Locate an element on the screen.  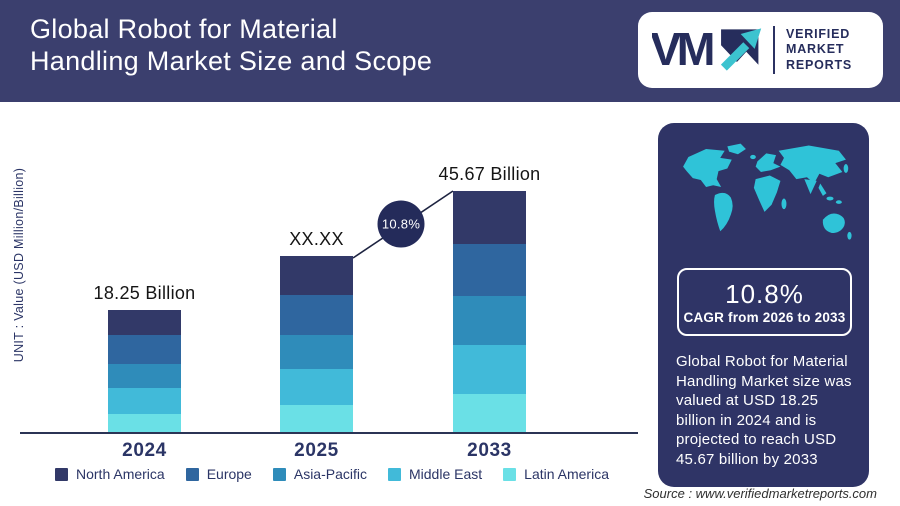
bar-total-label-2025: XX.XX is located at coordinates (316, 239).